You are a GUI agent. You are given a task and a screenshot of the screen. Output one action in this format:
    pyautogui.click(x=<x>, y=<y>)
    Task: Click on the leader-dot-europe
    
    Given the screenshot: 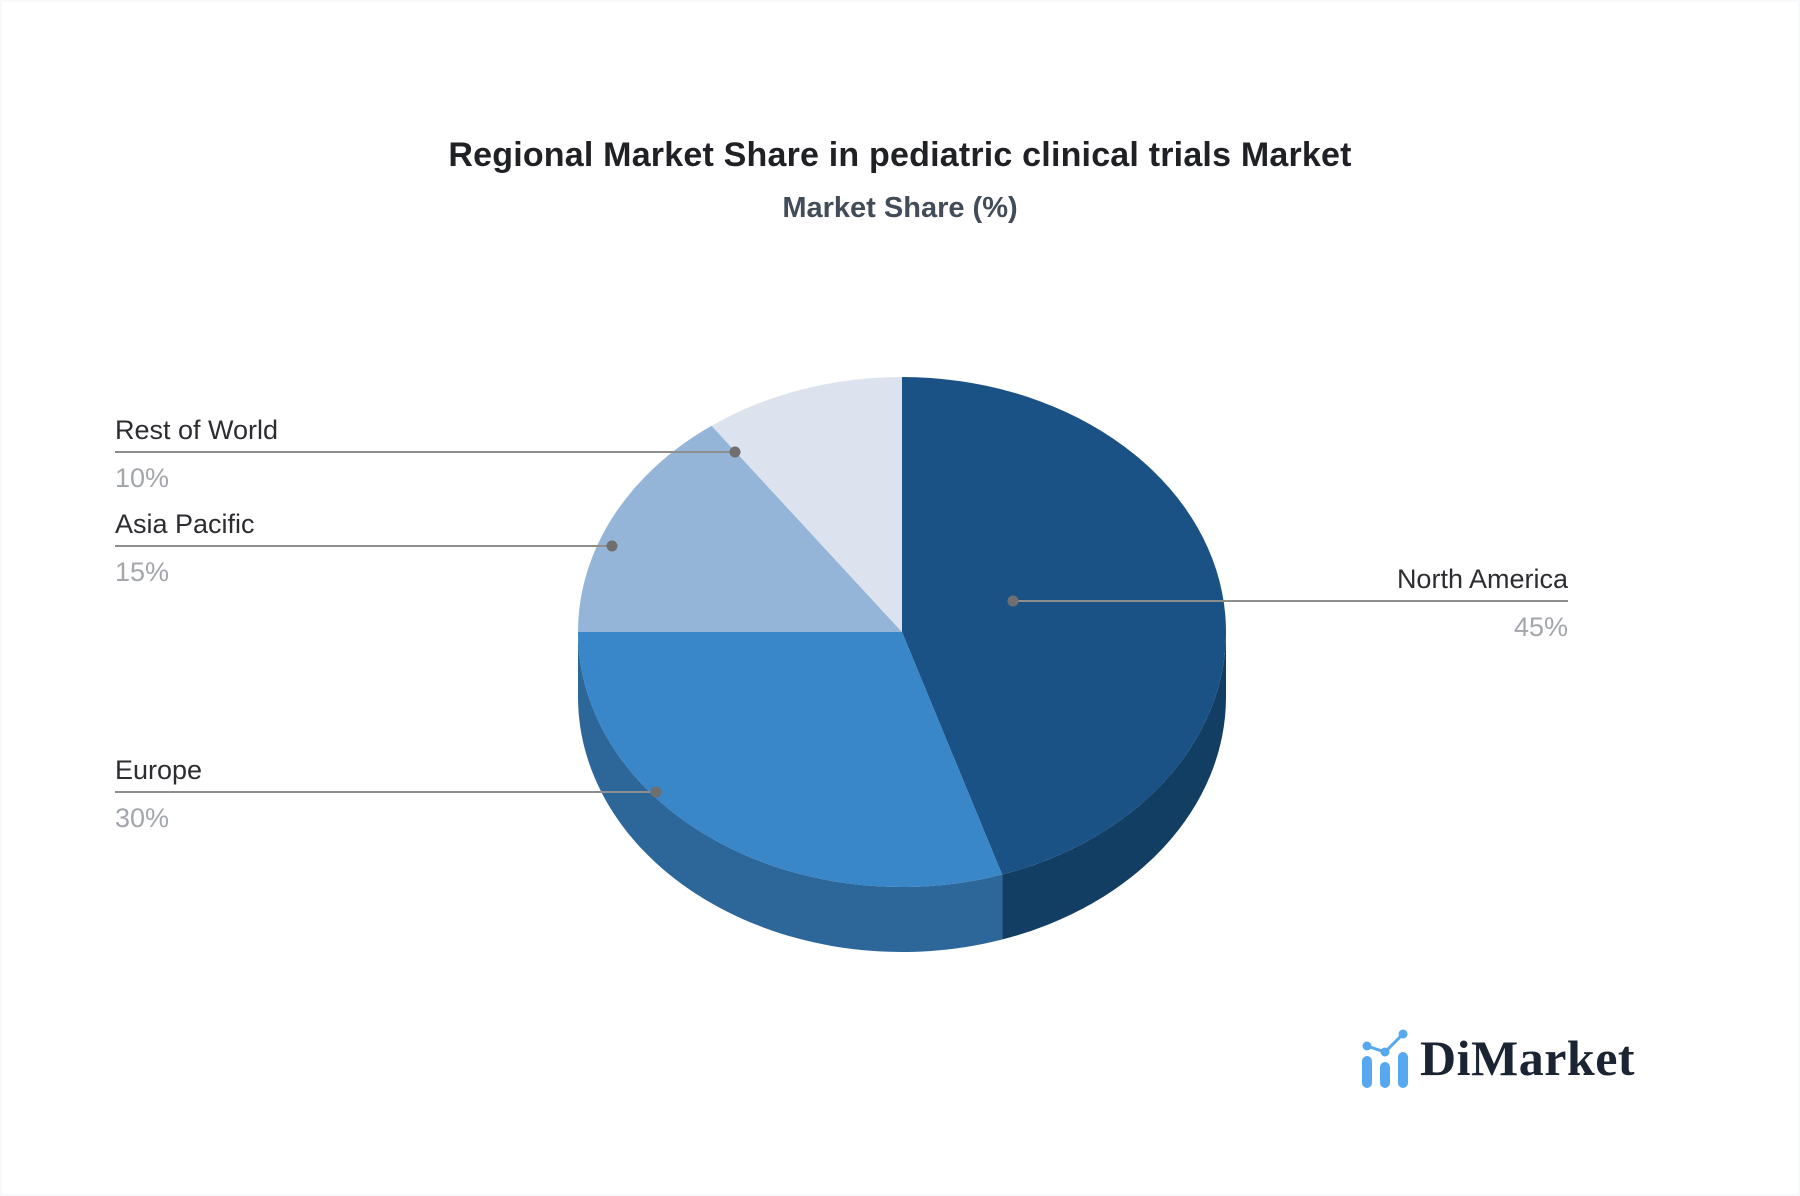 What is the action you would take?
    pyautogui.click(x=656, y=792)
    